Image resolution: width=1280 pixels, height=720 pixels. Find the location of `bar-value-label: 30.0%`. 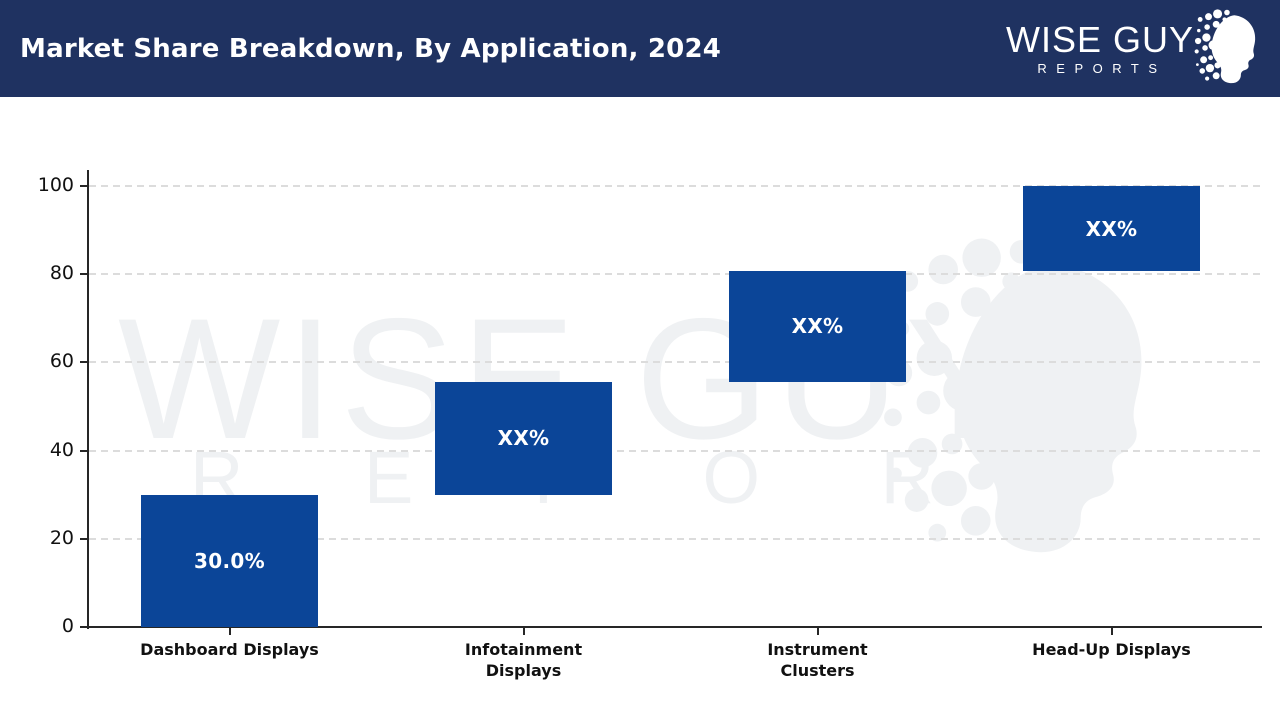

bar-value-label: 30.0% is located at coordinates (229, 560).